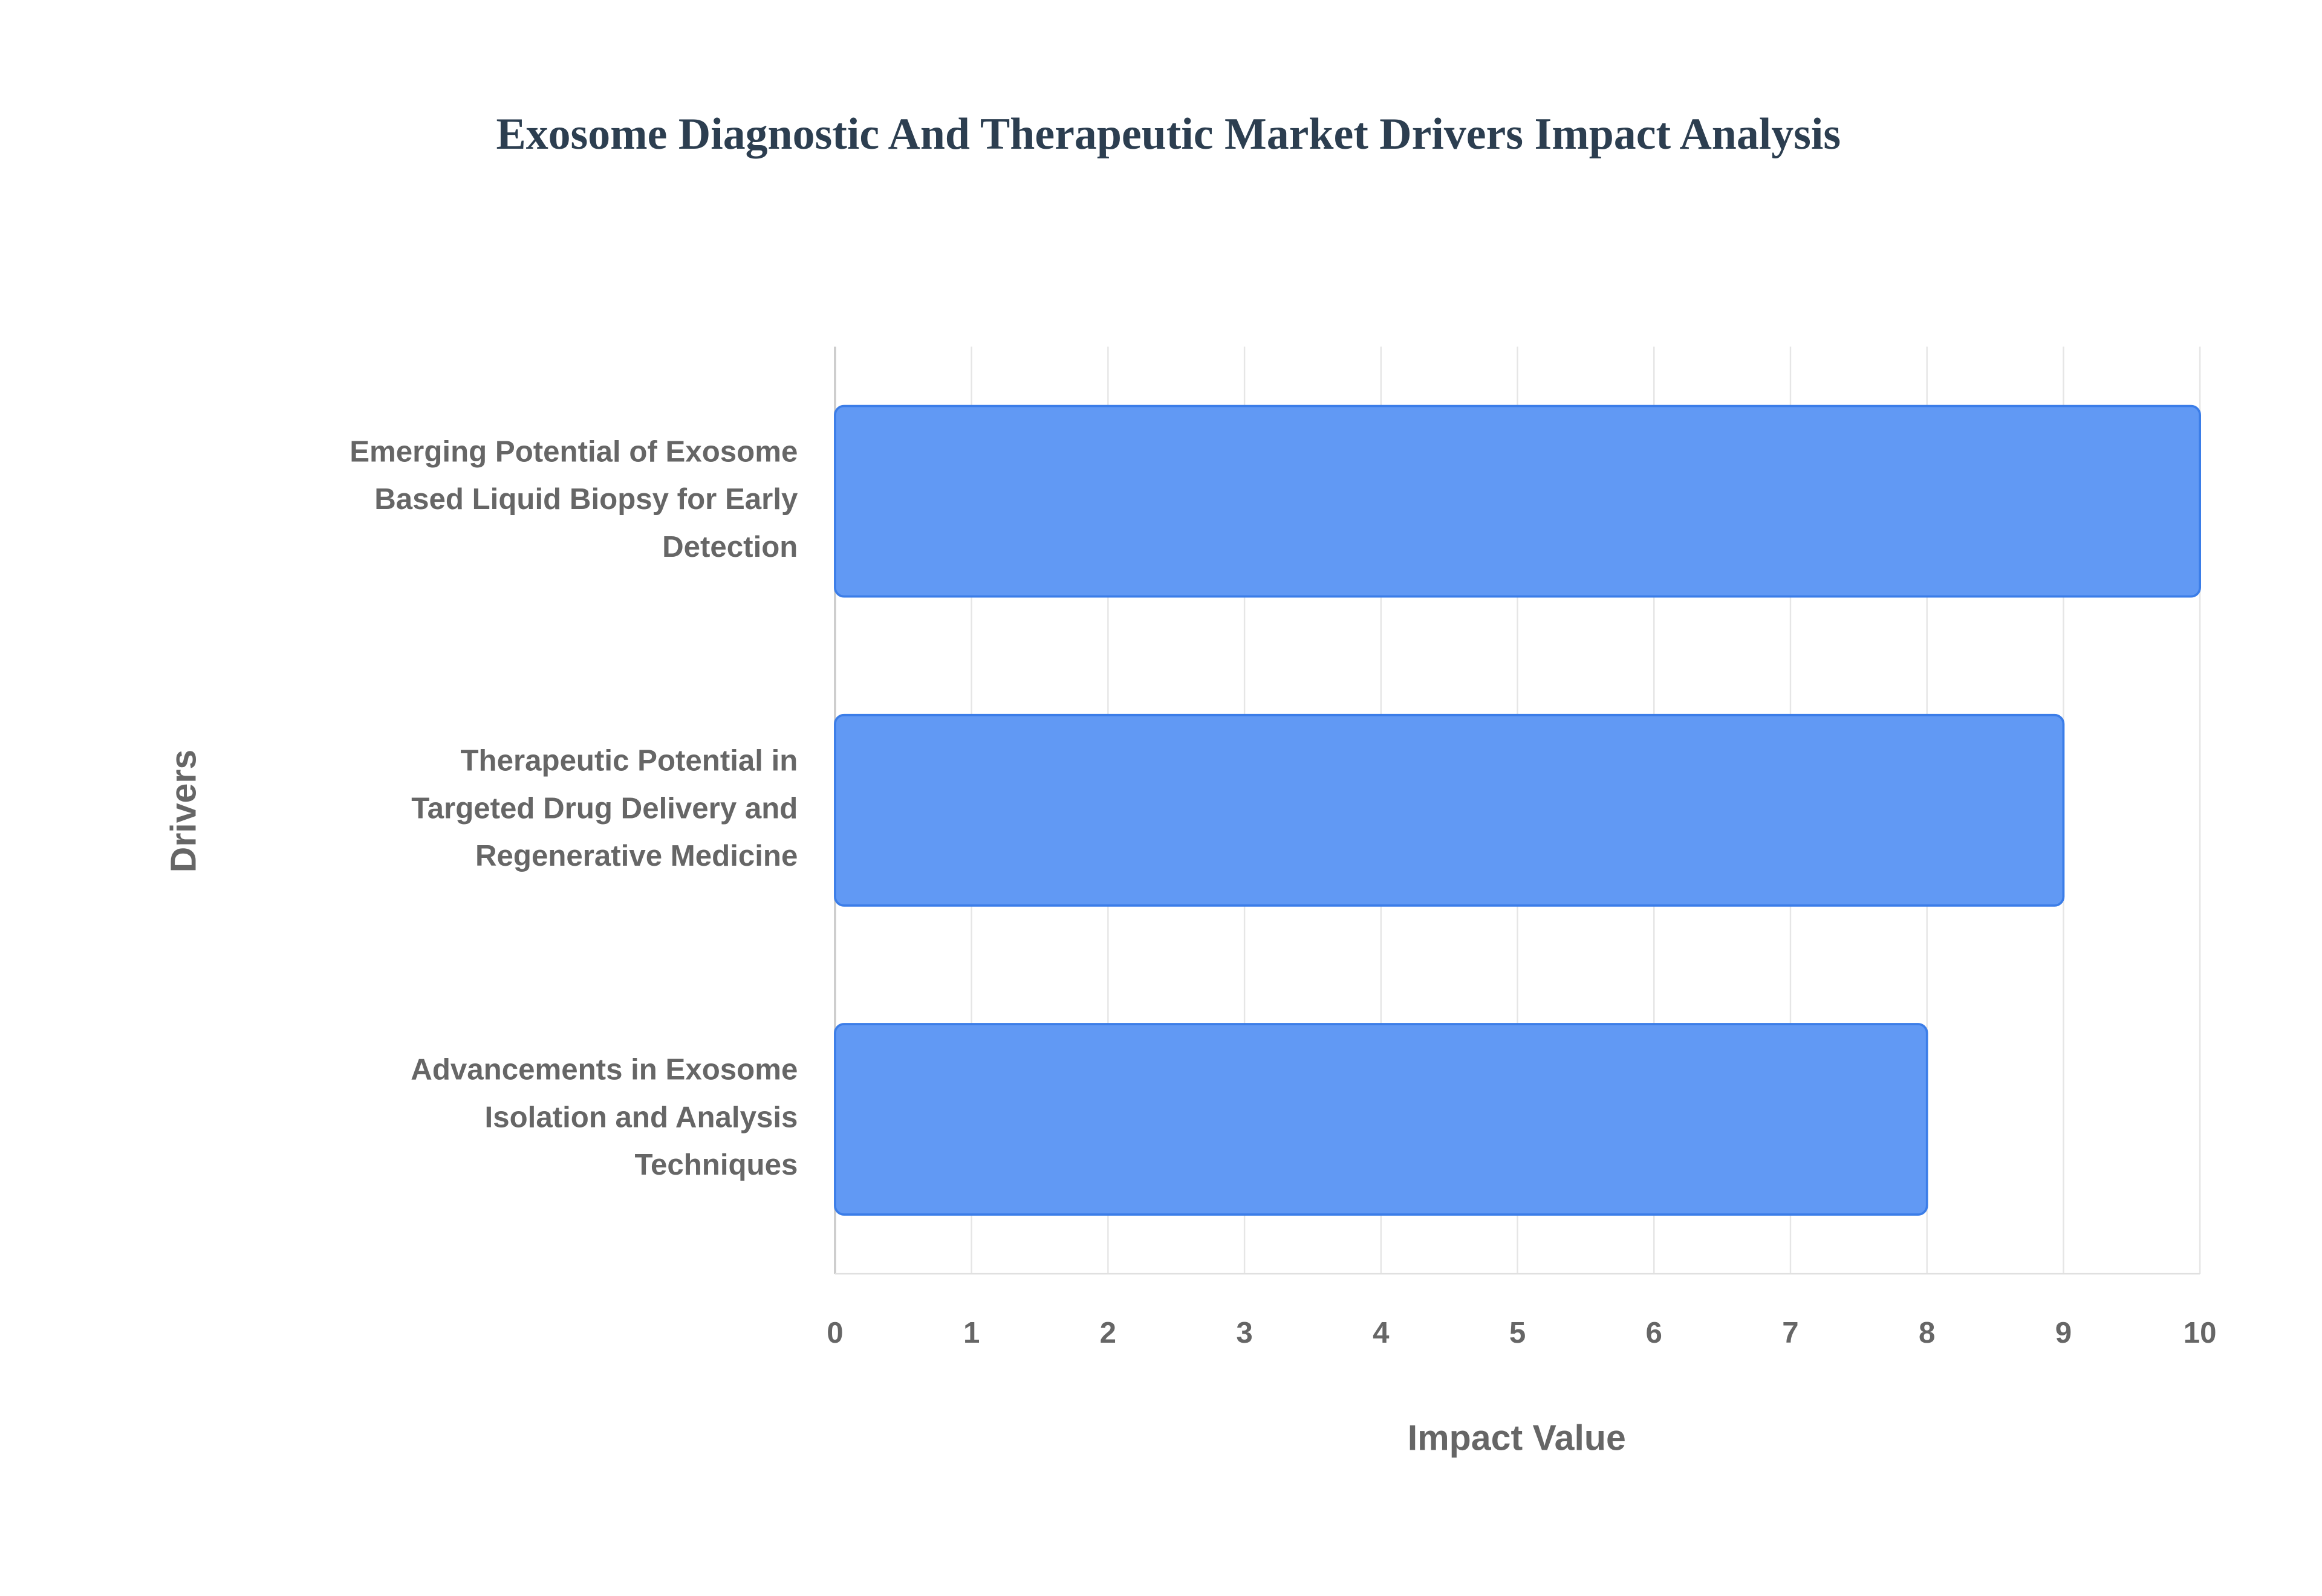  What do you see at coordinates (2063, 1332) in the screenshot?
I see `x-tick-label: 9` at bounding box center [2063, 1332].